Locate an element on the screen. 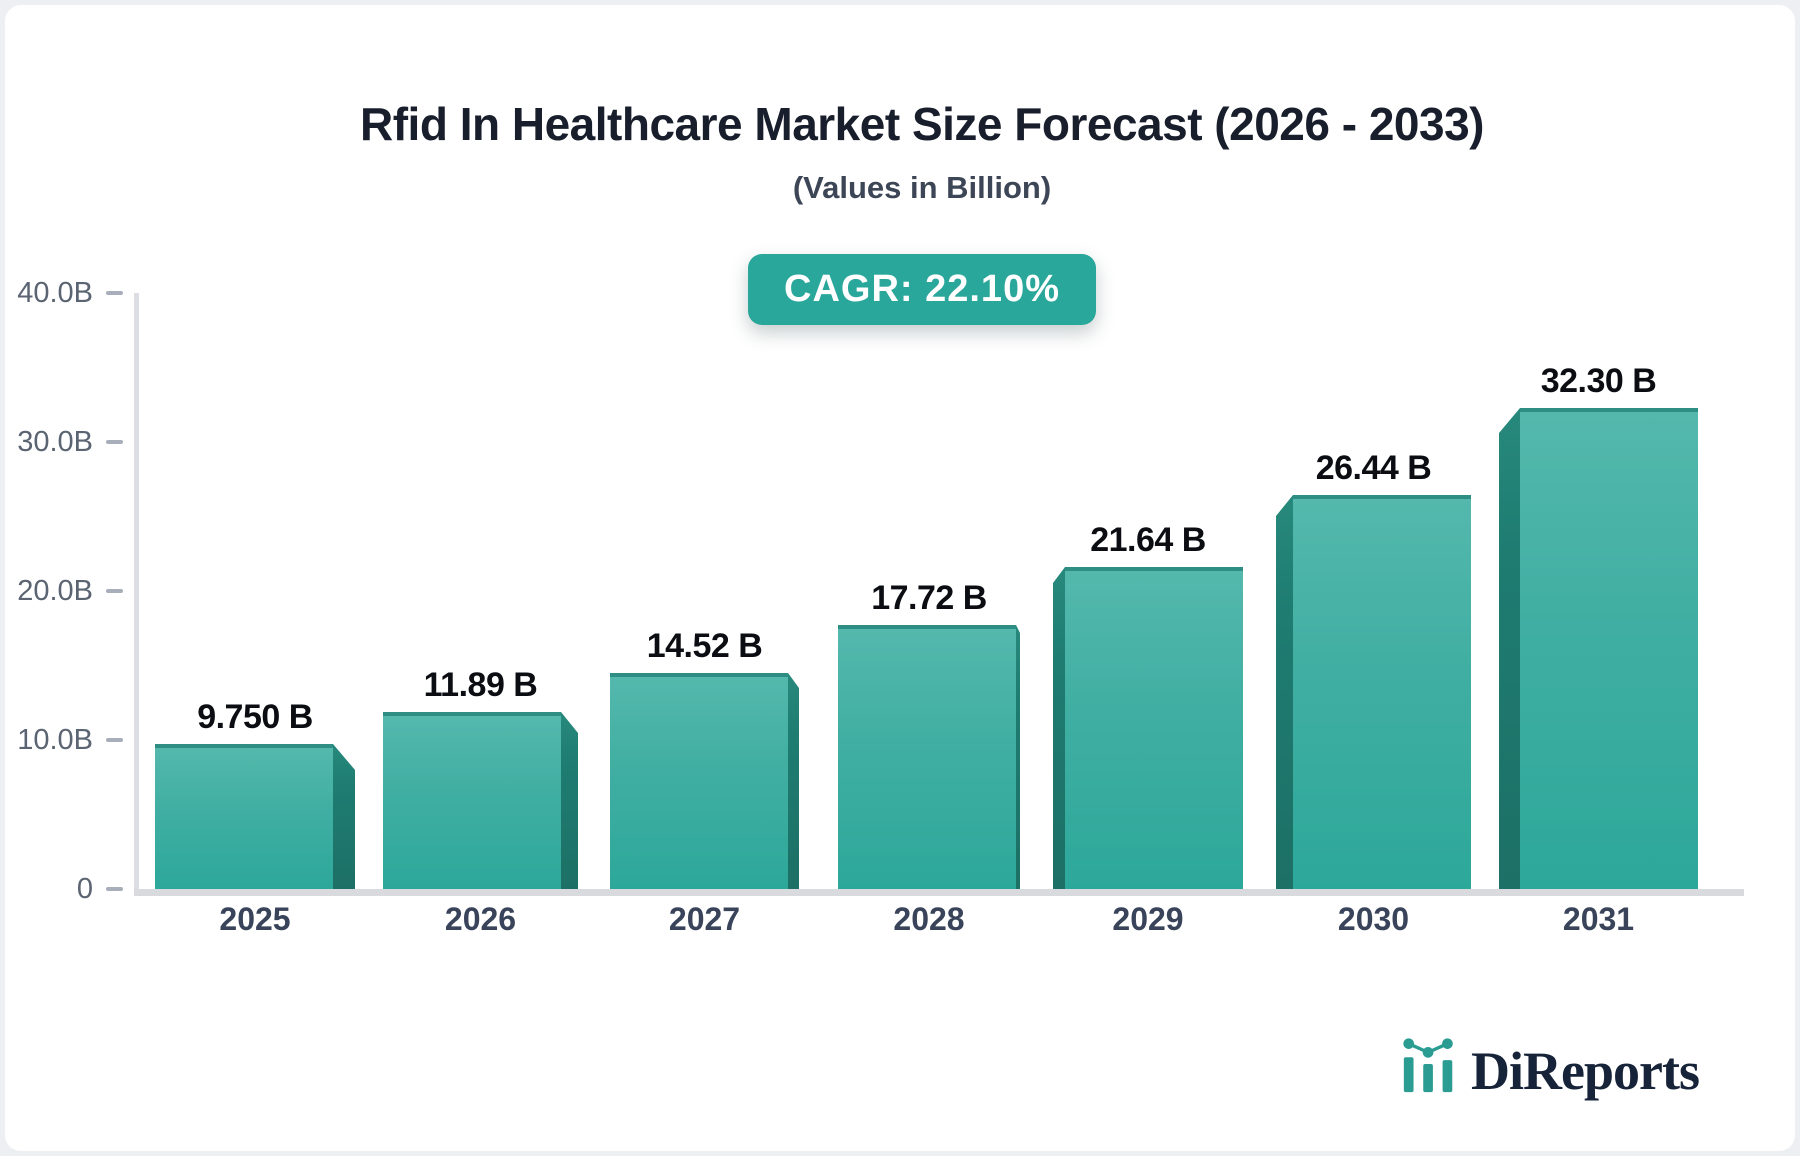  bar-value-label: 26.44 B is located at coordinates (1373, 468).